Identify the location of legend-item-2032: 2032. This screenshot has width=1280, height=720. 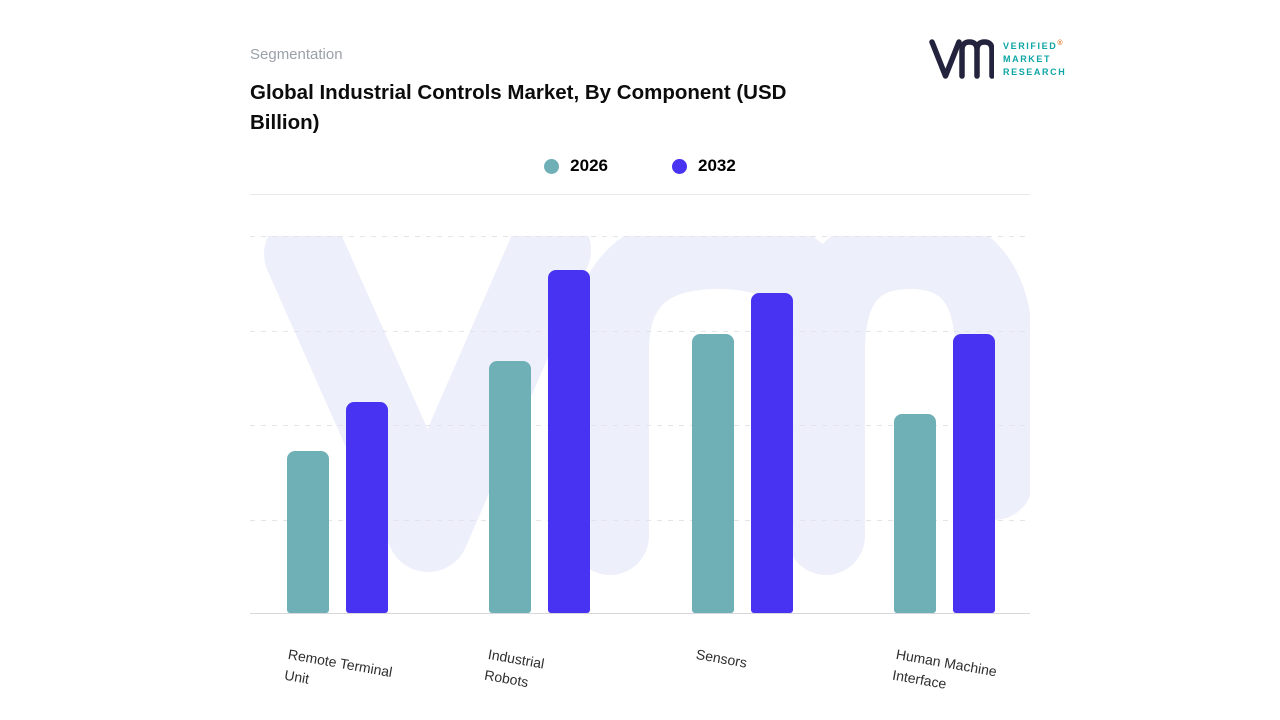
(704, 166).